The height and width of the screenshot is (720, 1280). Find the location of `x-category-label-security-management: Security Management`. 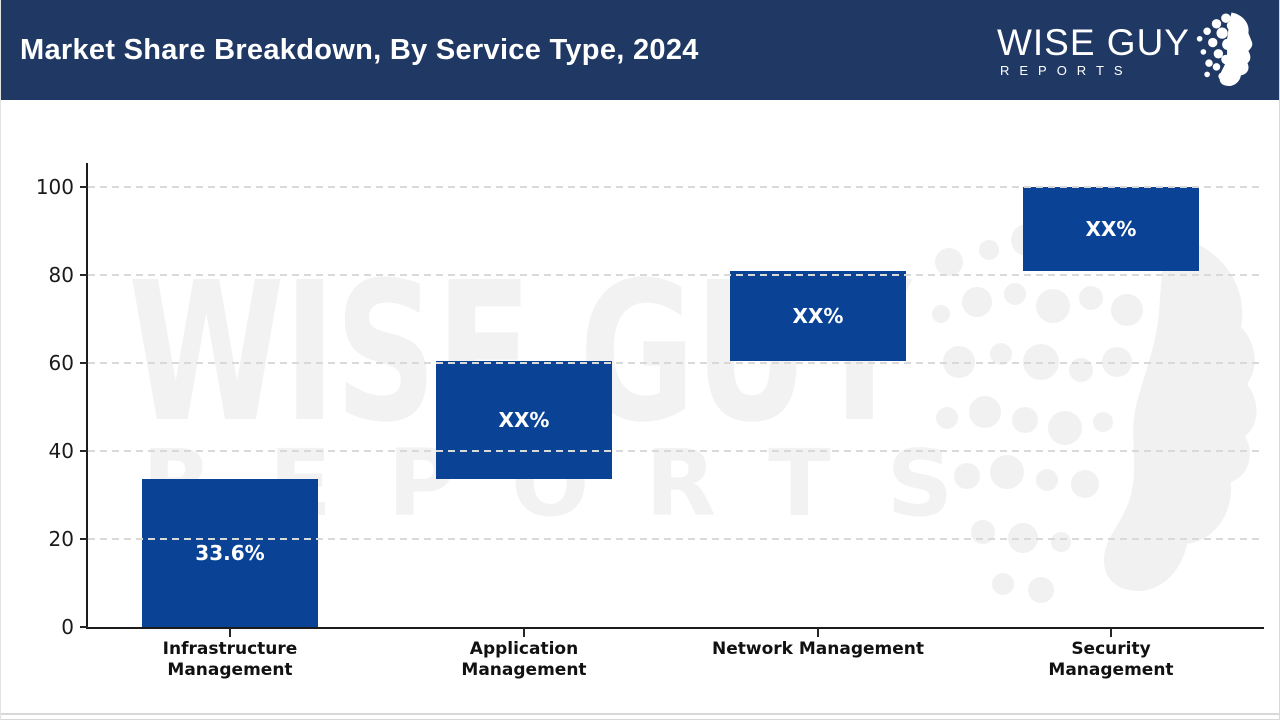

x-category-label-security-management: Security Management is located at coordinates (1111, 659).